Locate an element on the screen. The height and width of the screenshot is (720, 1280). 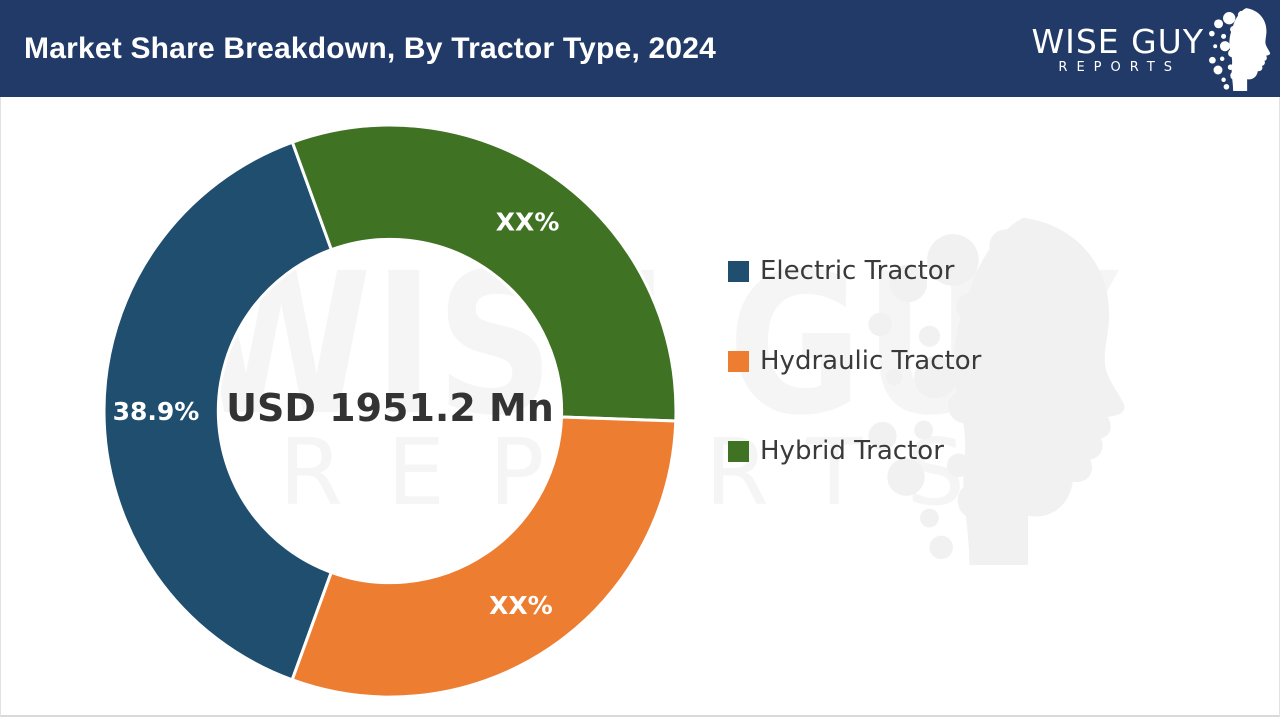
legend-item-hydraulic-tractor: Hydraulic Tractor is located at coordinates (854, 361).